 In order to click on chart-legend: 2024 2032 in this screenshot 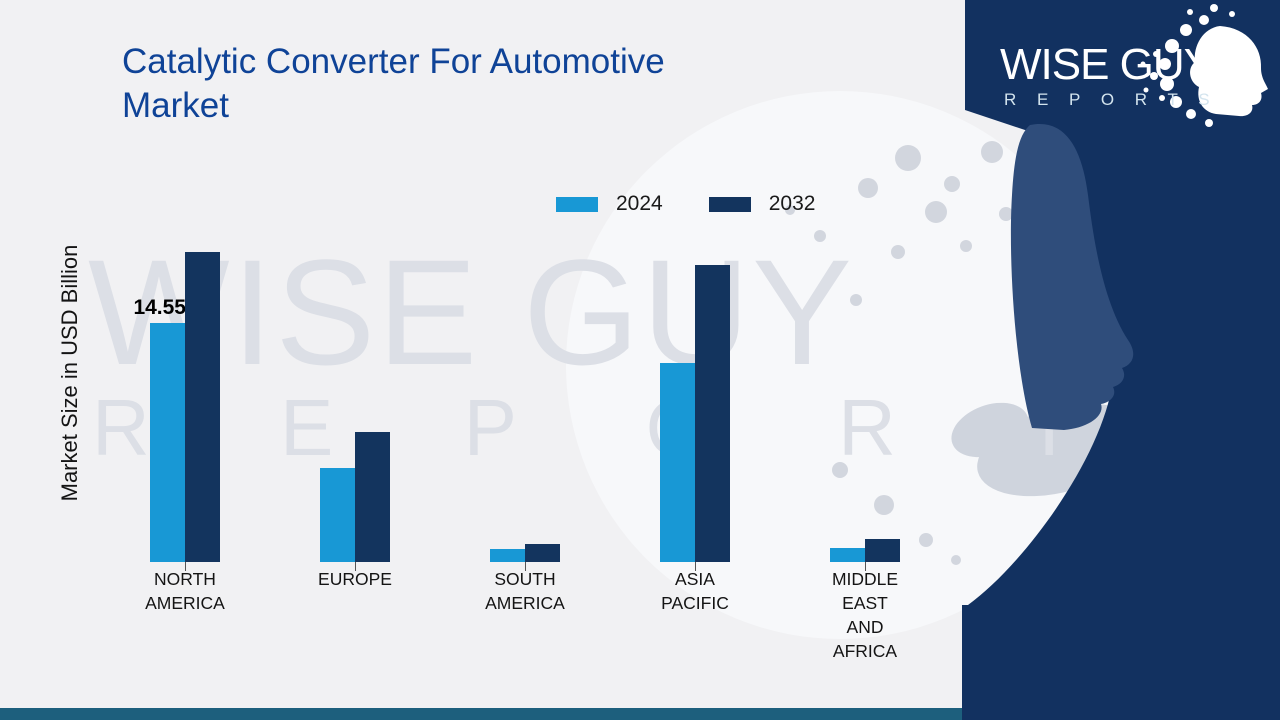, I will do `click(685, 204)`.